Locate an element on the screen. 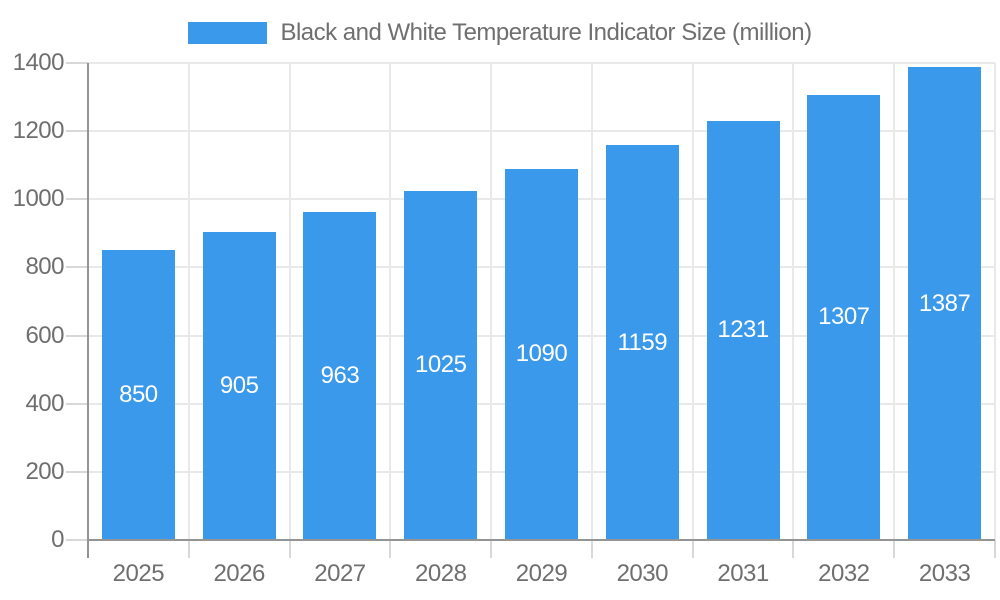 The width and height of the screenshot is (1000, 600). x-axis-tick-label: 2025 is located at coordinates (138, 573).